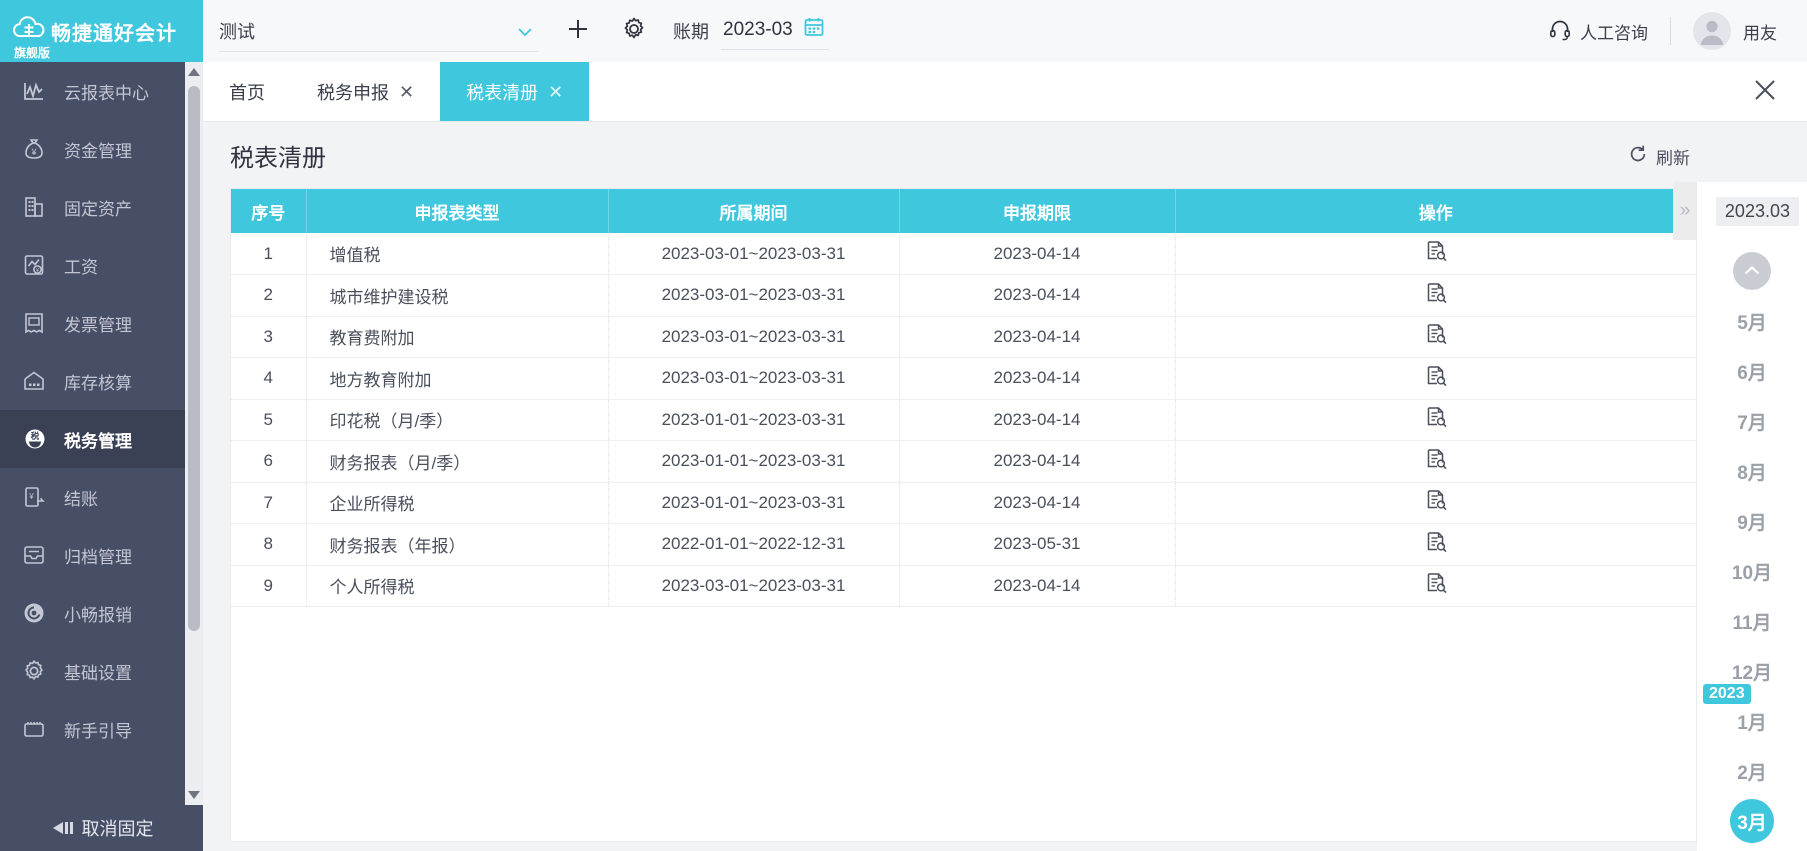 The image size is (1807, 851). I want to click on period-month-4月: 4月, so click(1752, 848).